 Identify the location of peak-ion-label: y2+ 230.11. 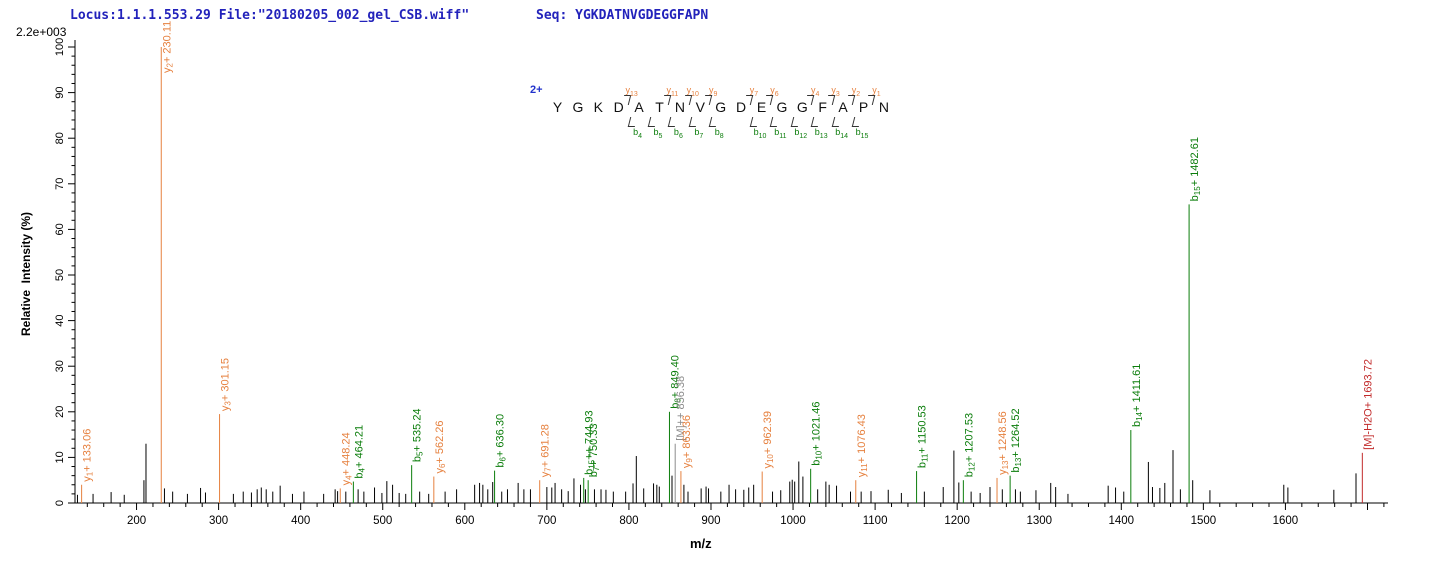
(167, 47).